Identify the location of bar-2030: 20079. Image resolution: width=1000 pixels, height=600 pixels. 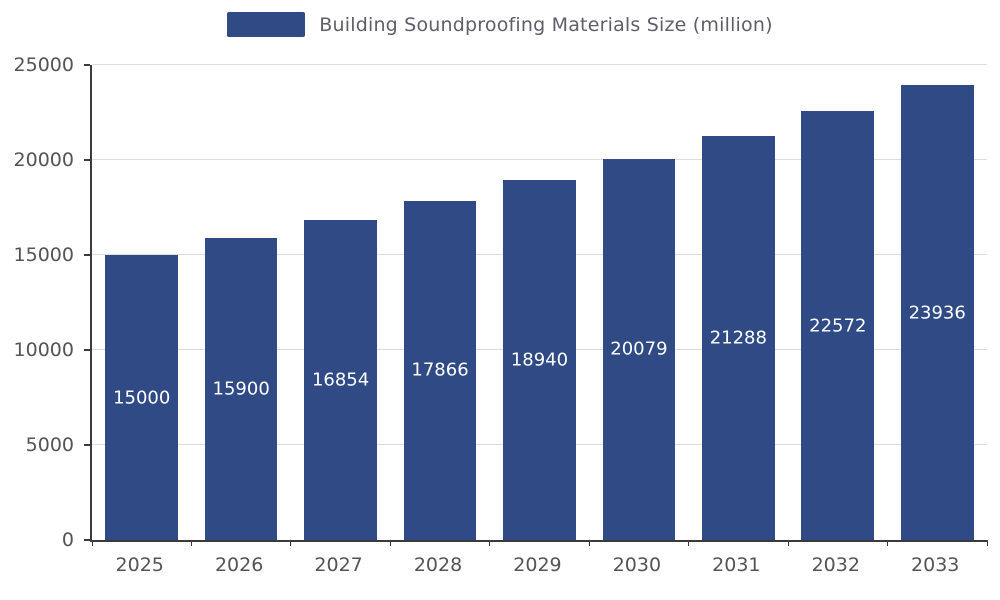
(639, 349).